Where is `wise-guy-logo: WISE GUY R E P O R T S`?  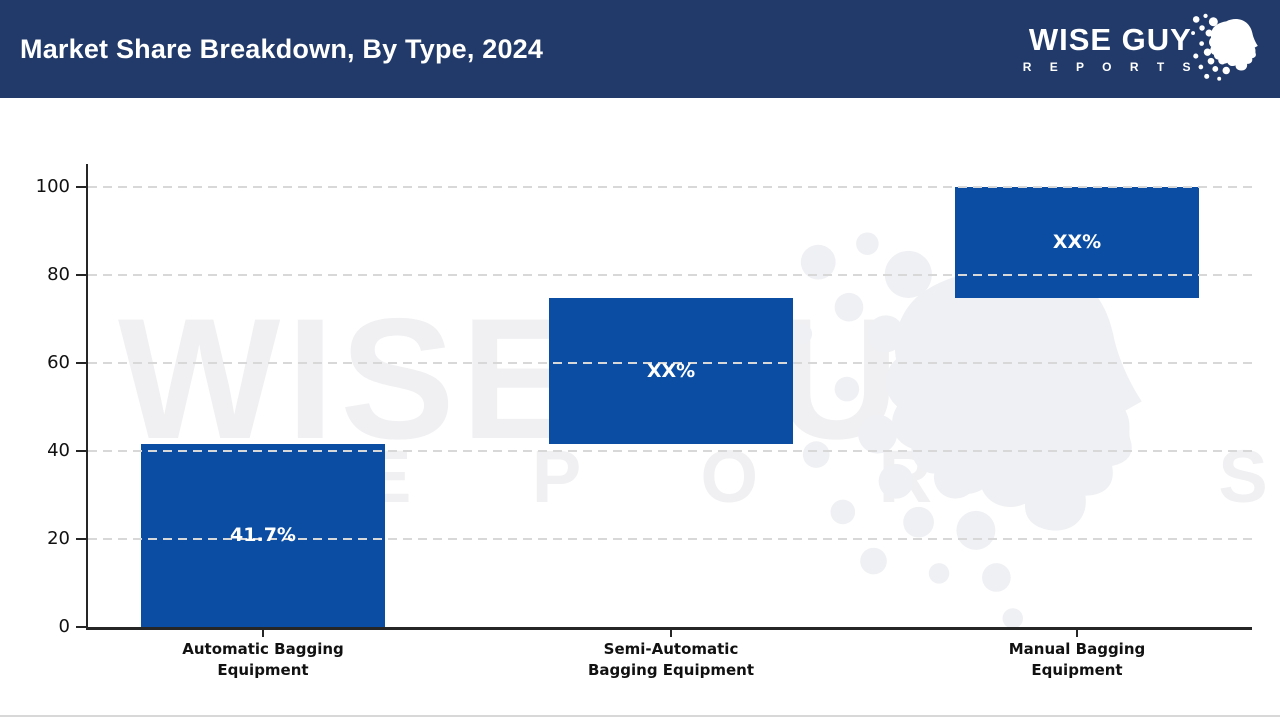
wise-guy-logo: WISE GUY R E P O R T S is located at coordinates (1144, 49).